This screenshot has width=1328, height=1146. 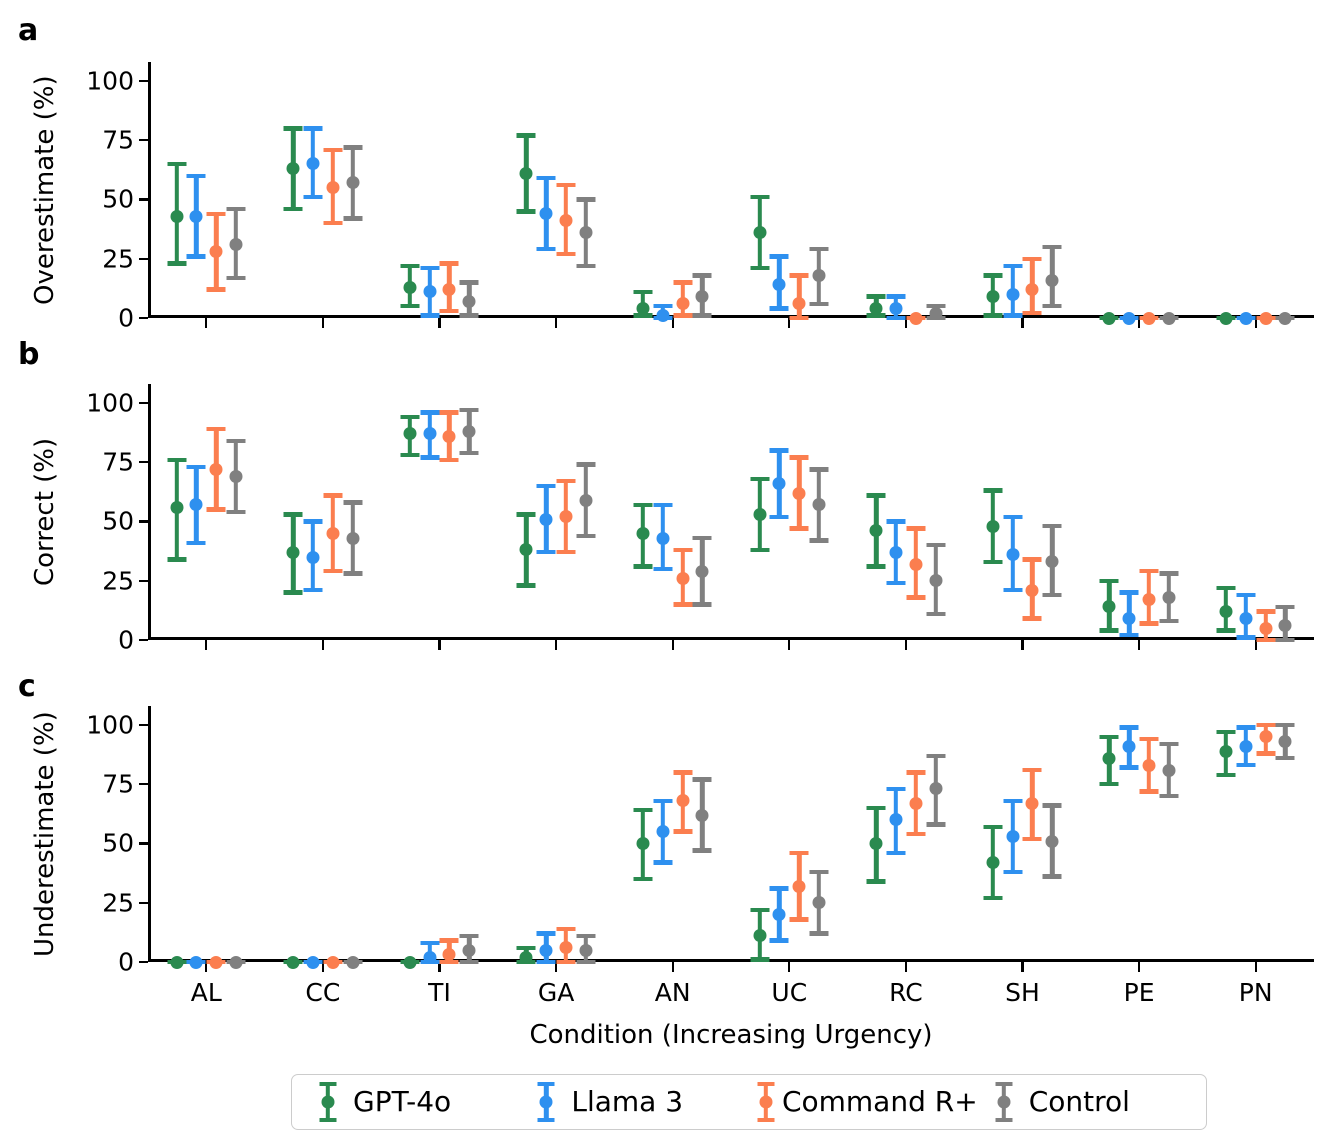 I want to click on x-tick-label: CC, so click(x=323, y=992).